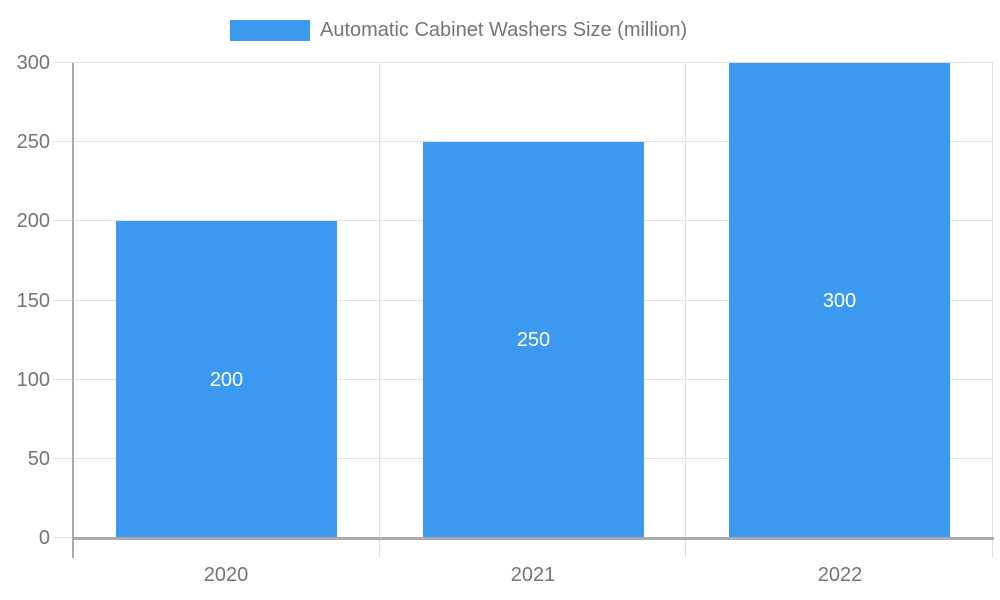 The image size is (1000, 600). Describe the element at coordinates (38, 459) in the screenshot. I see `y-tick-label-50: 50` at that location.